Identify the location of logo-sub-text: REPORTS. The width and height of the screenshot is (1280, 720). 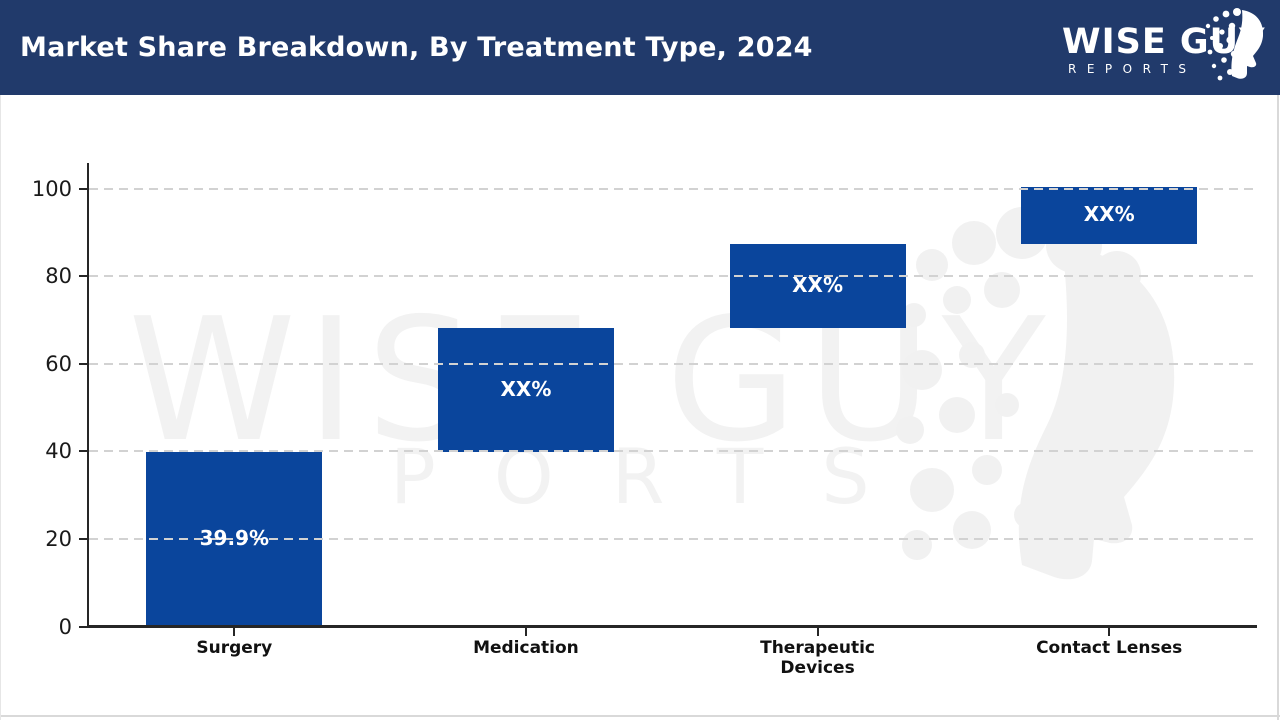
(1132, 69).